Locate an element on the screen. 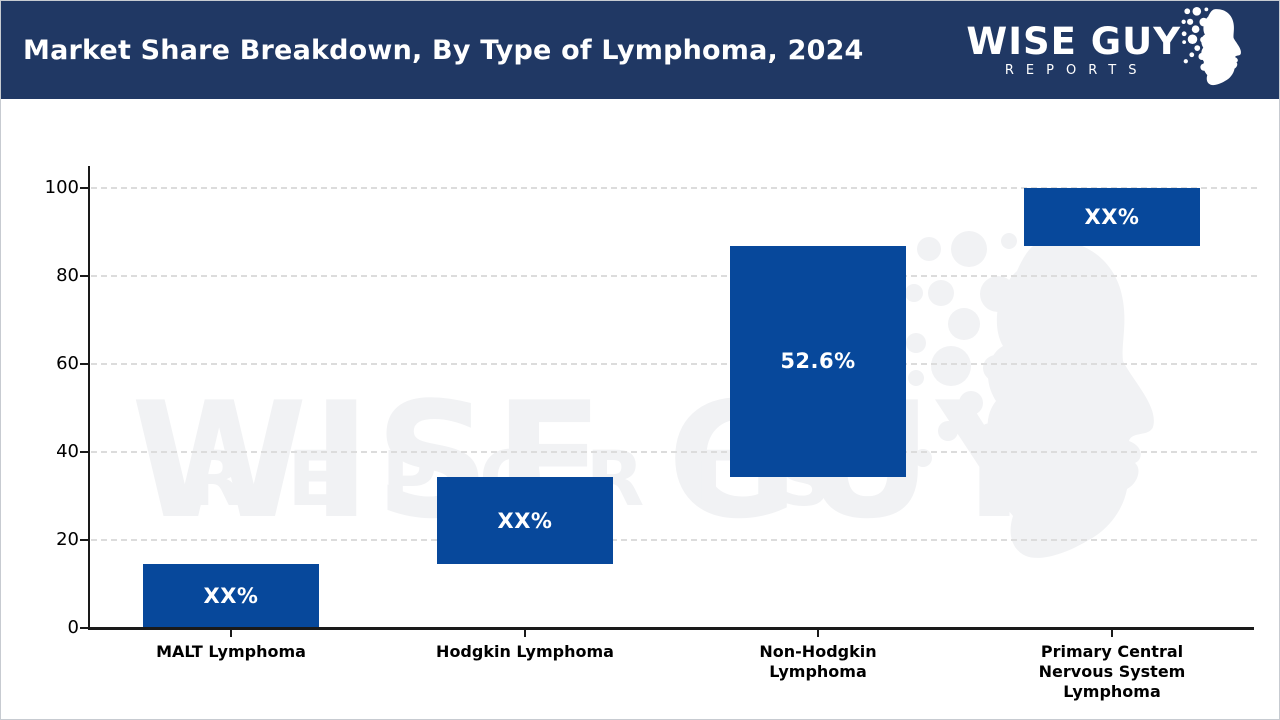  x-category-label: Primary Central Nervous System Lymphoma is located at coordinates (1112, 671).